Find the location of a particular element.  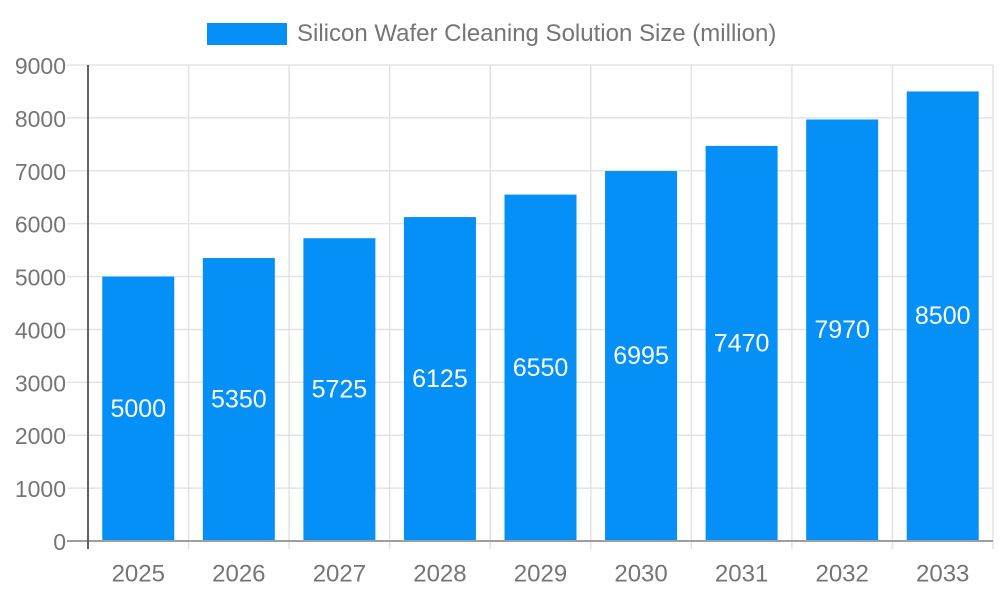

bar-value-label: 8500 is located at coordinates (943, 316).